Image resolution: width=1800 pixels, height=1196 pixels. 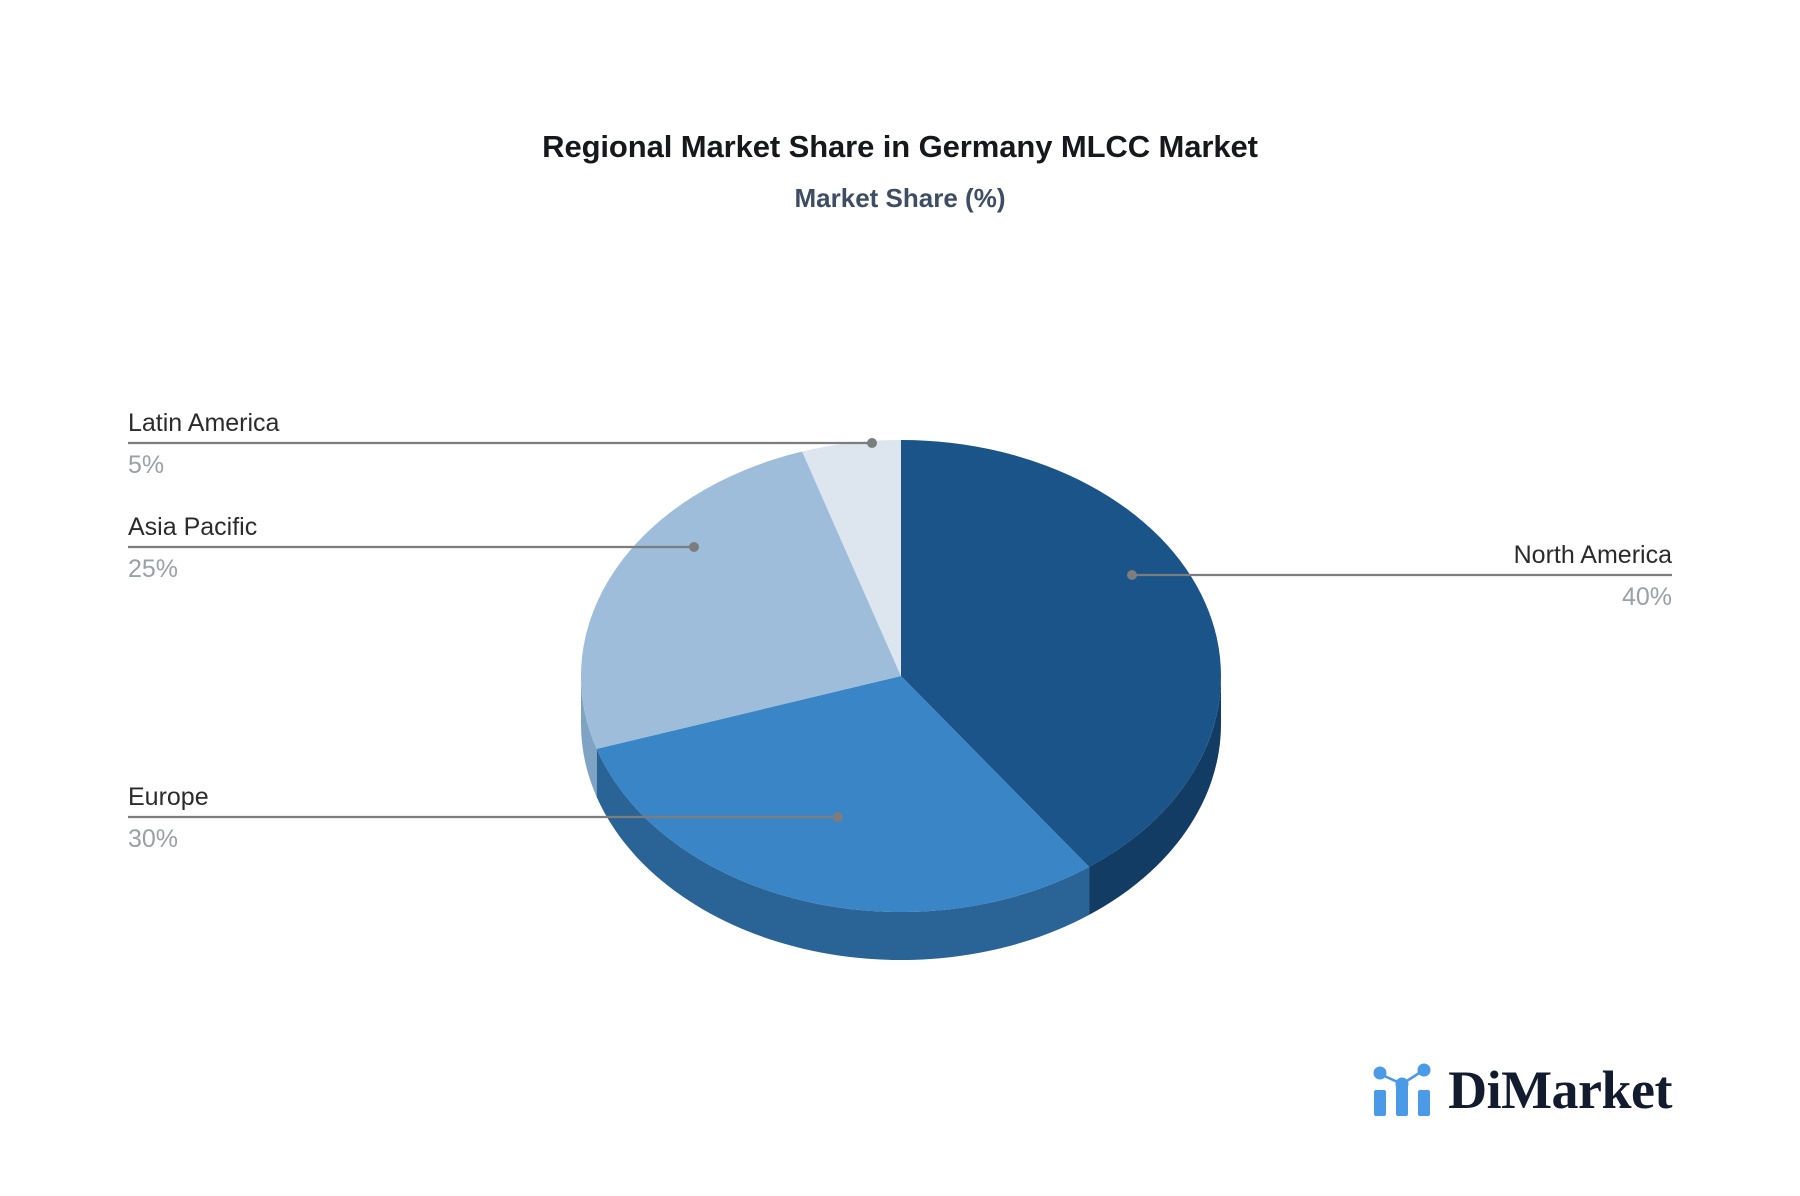 What do you see at coordinates (204, 423) in the screenshot?
I see `callout-label-latin-america: Latin America` at bounding box center [204, 423].